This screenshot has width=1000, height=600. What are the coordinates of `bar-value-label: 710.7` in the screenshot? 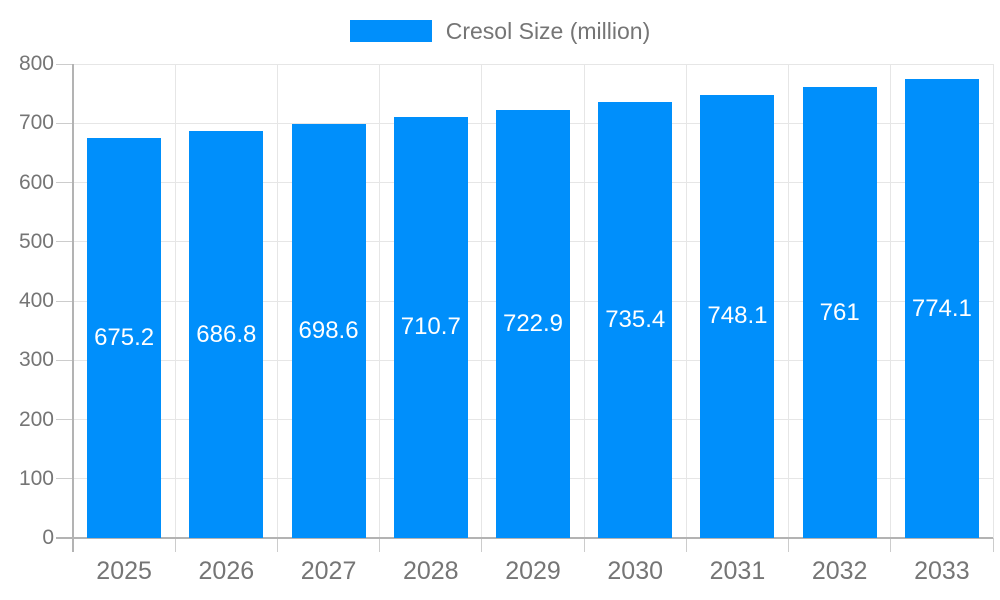 It's located at (430, 327).